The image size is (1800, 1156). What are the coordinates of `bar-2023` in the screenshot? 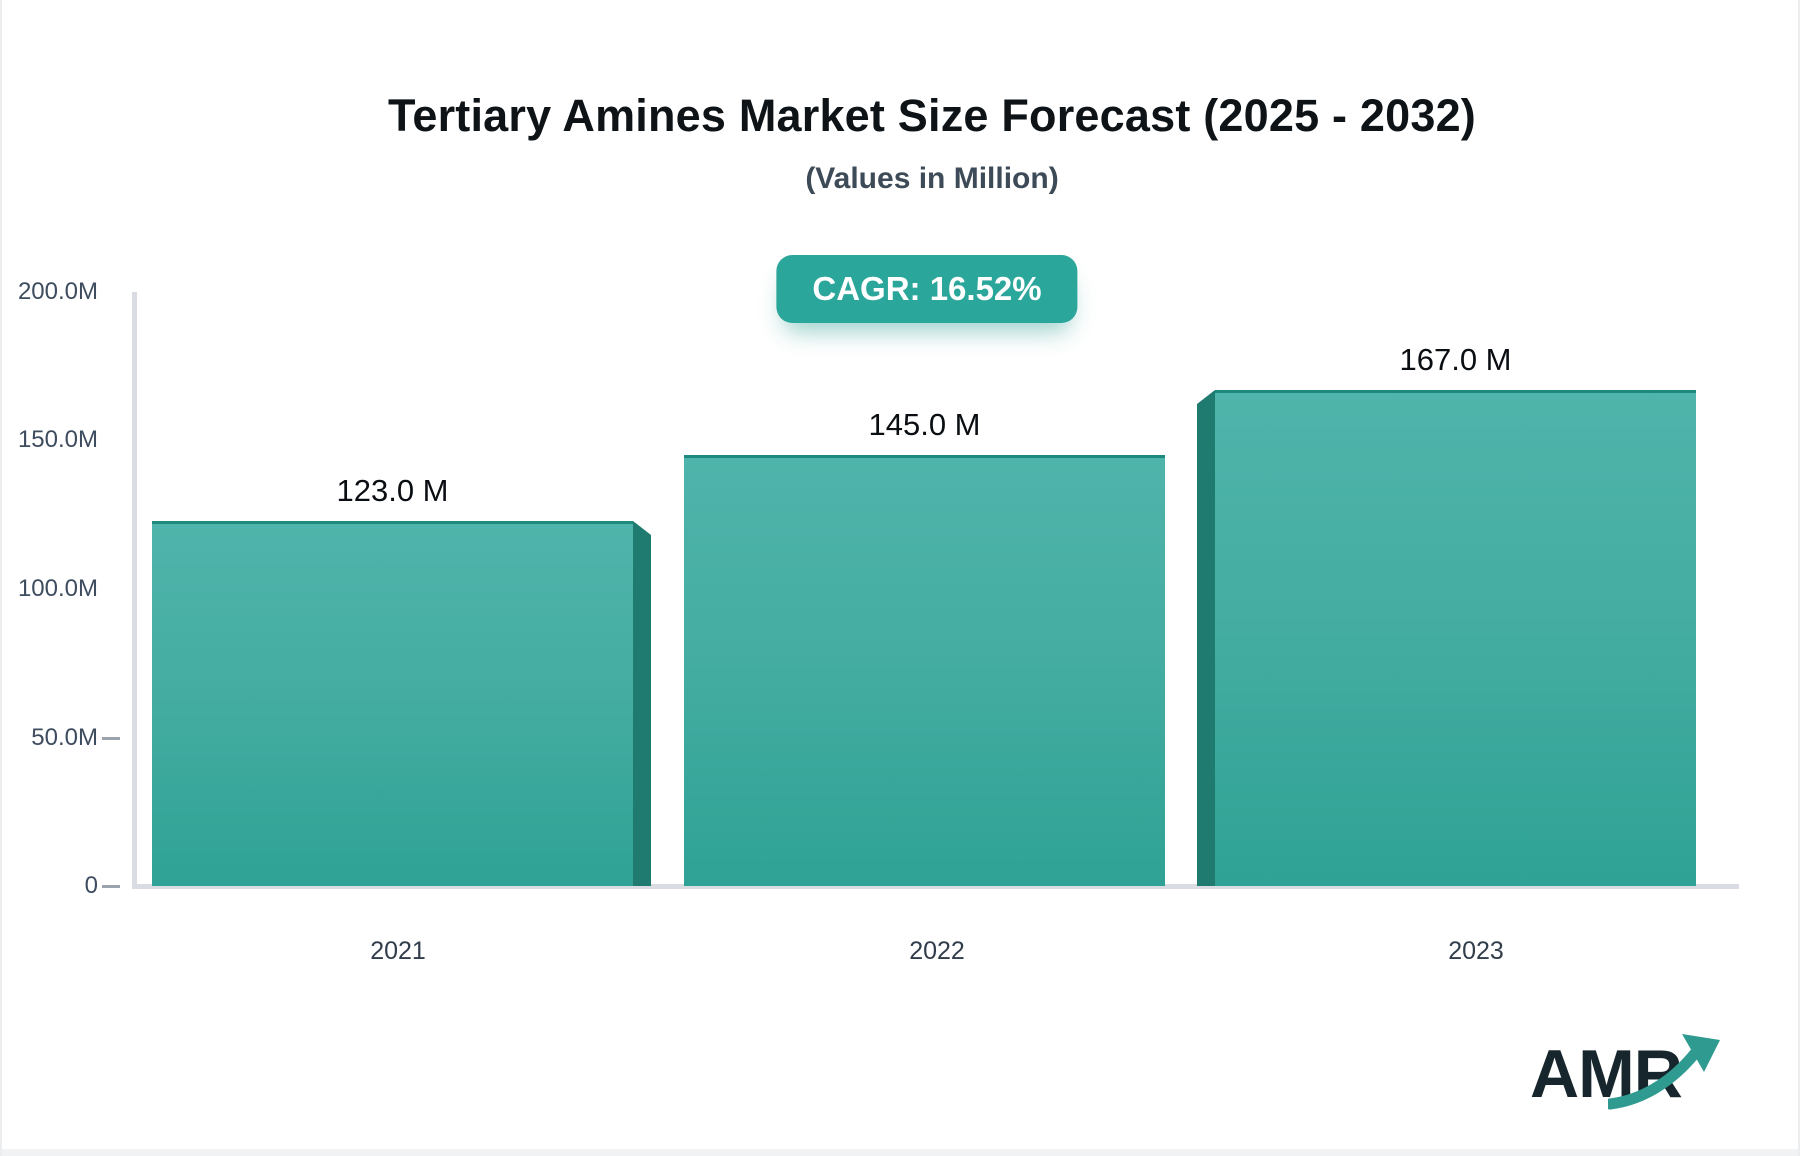 It's located at (1455, 638).